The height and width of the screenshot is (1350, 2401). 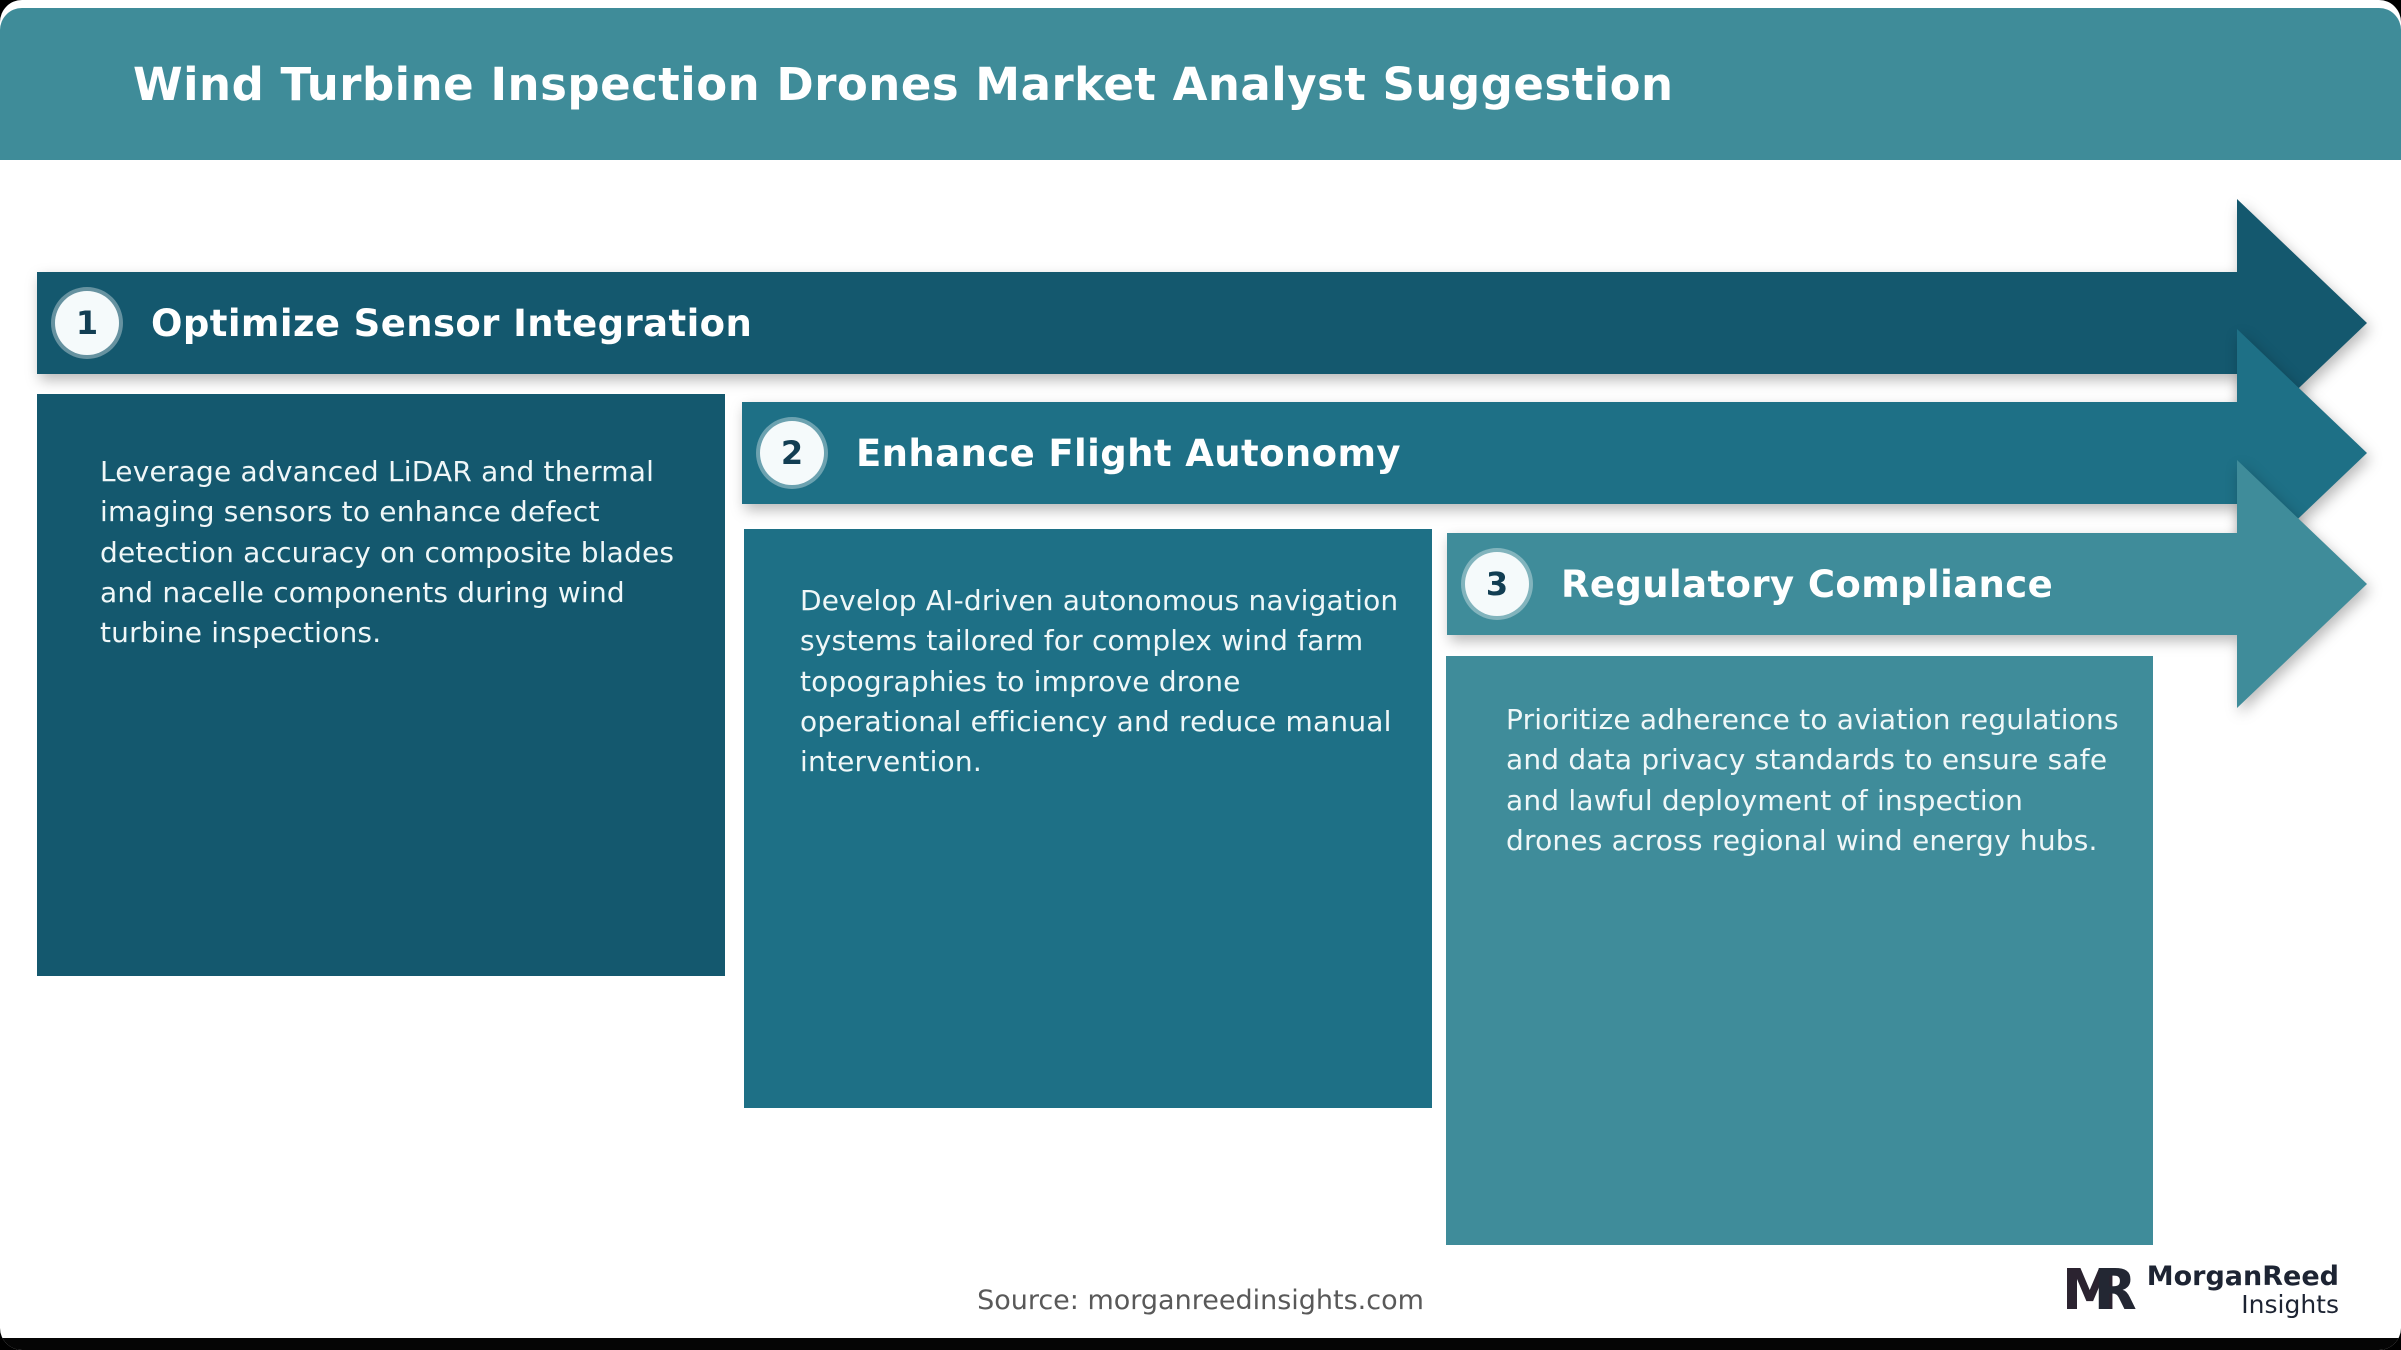 I want to click on source-attribution: Source: morganreedinsights.com, so click(x=1200, y=1300).